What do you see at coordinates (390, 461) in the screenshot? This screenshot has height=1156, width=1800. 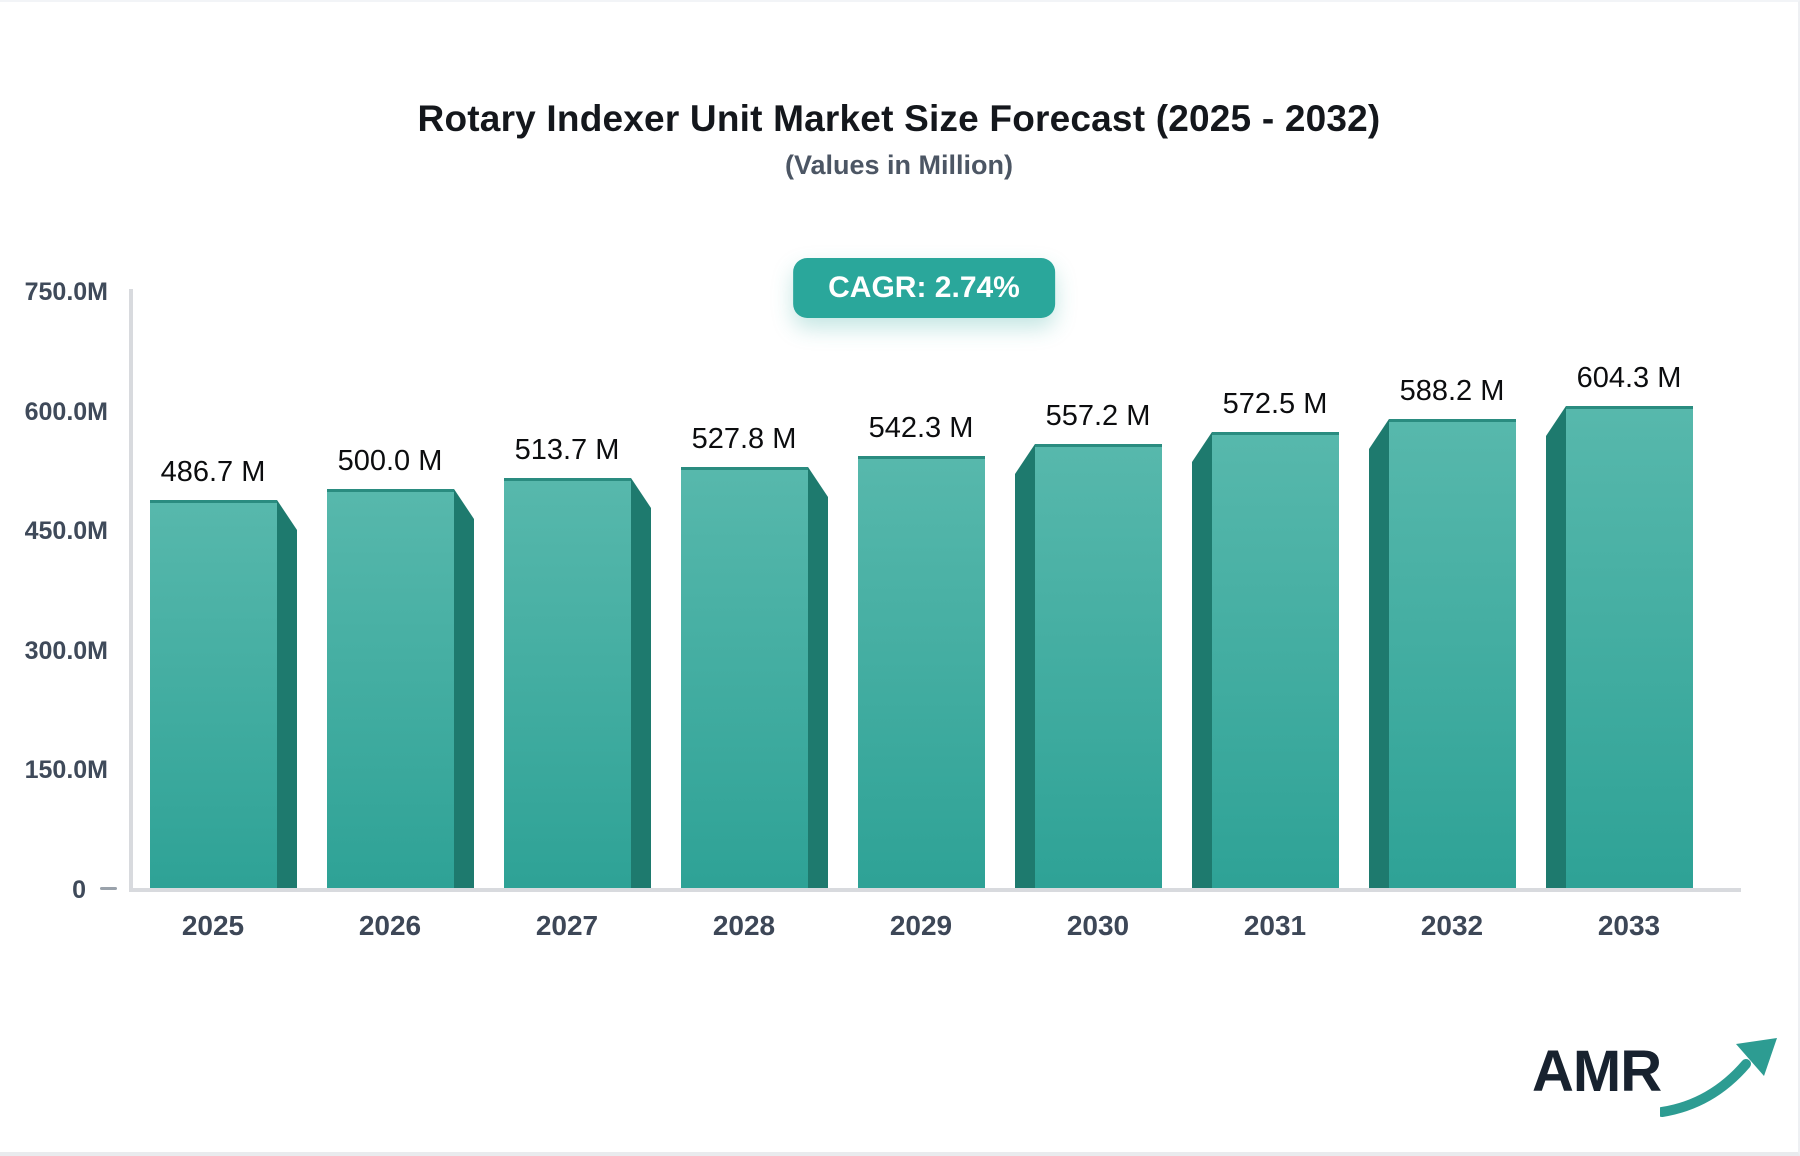 I see `bar-value-label: 500.0 M` at bounding box center [390, 461].